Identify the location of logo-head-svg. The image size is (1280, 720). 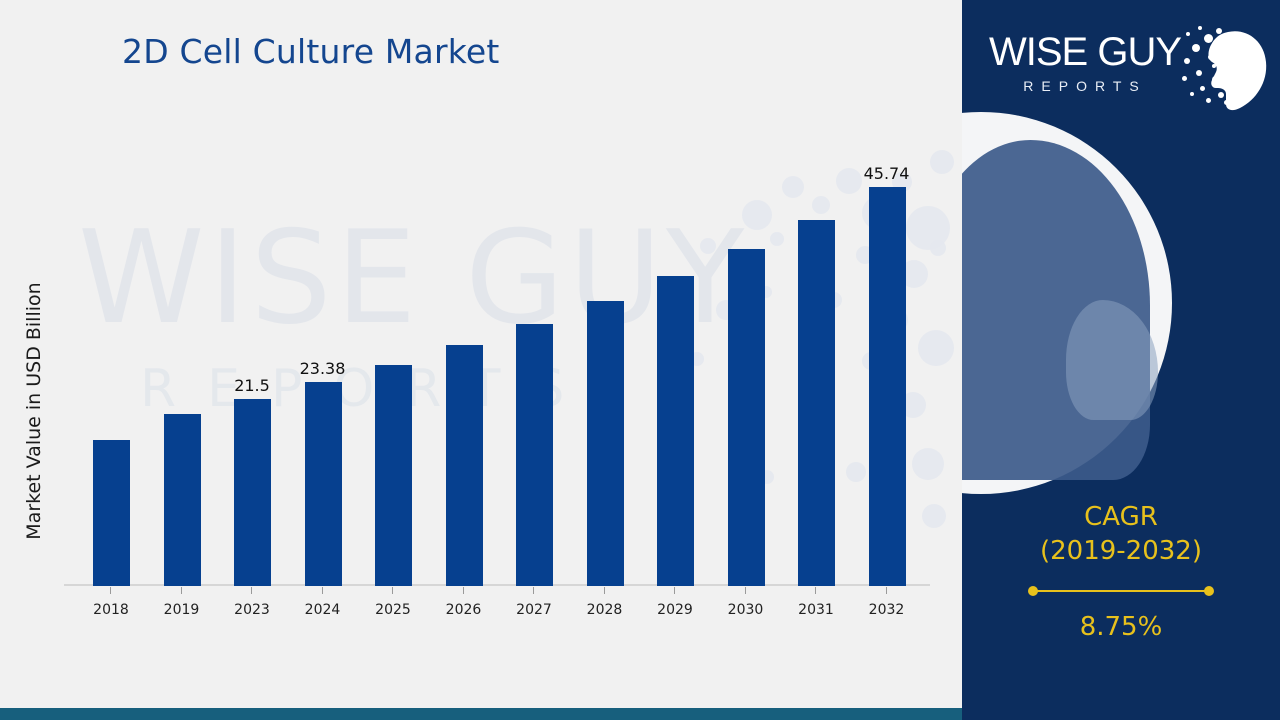
(1237, 71).